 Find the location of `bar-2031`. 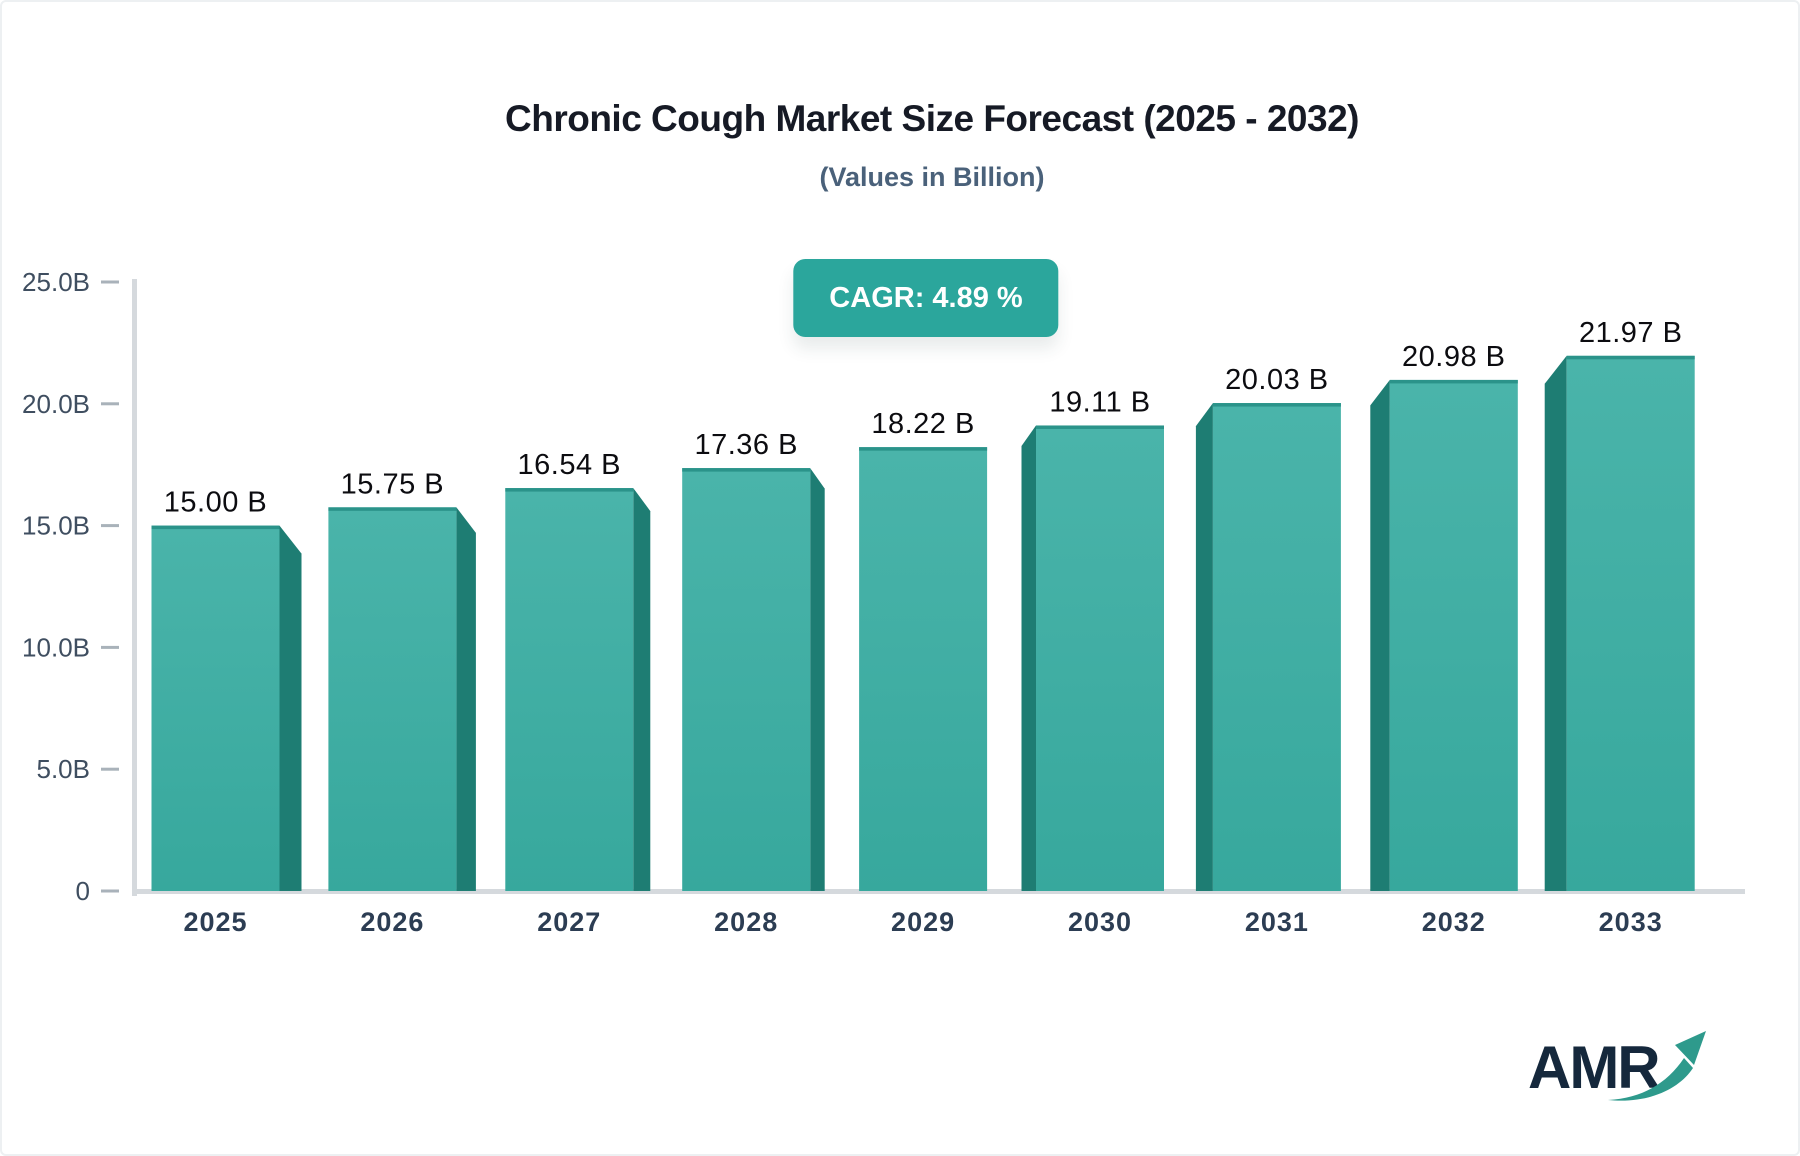

bar-2031 is located at coordinates (1276, 647).